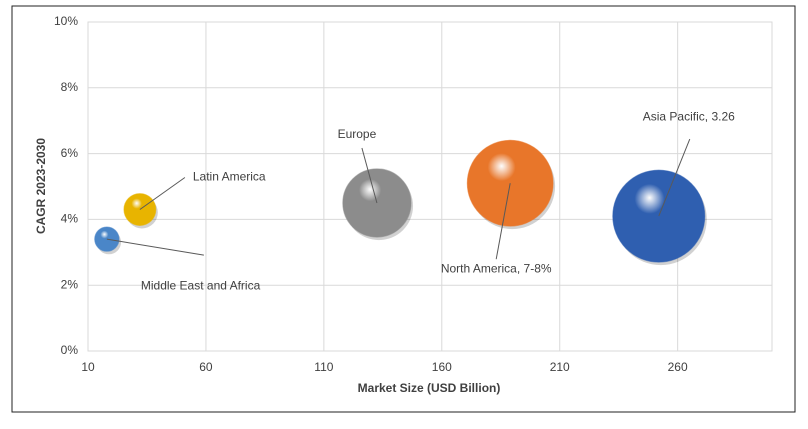 This screenshot has height=429, width=808. I want to click on x-tick-label: 110, so click(323, 367).